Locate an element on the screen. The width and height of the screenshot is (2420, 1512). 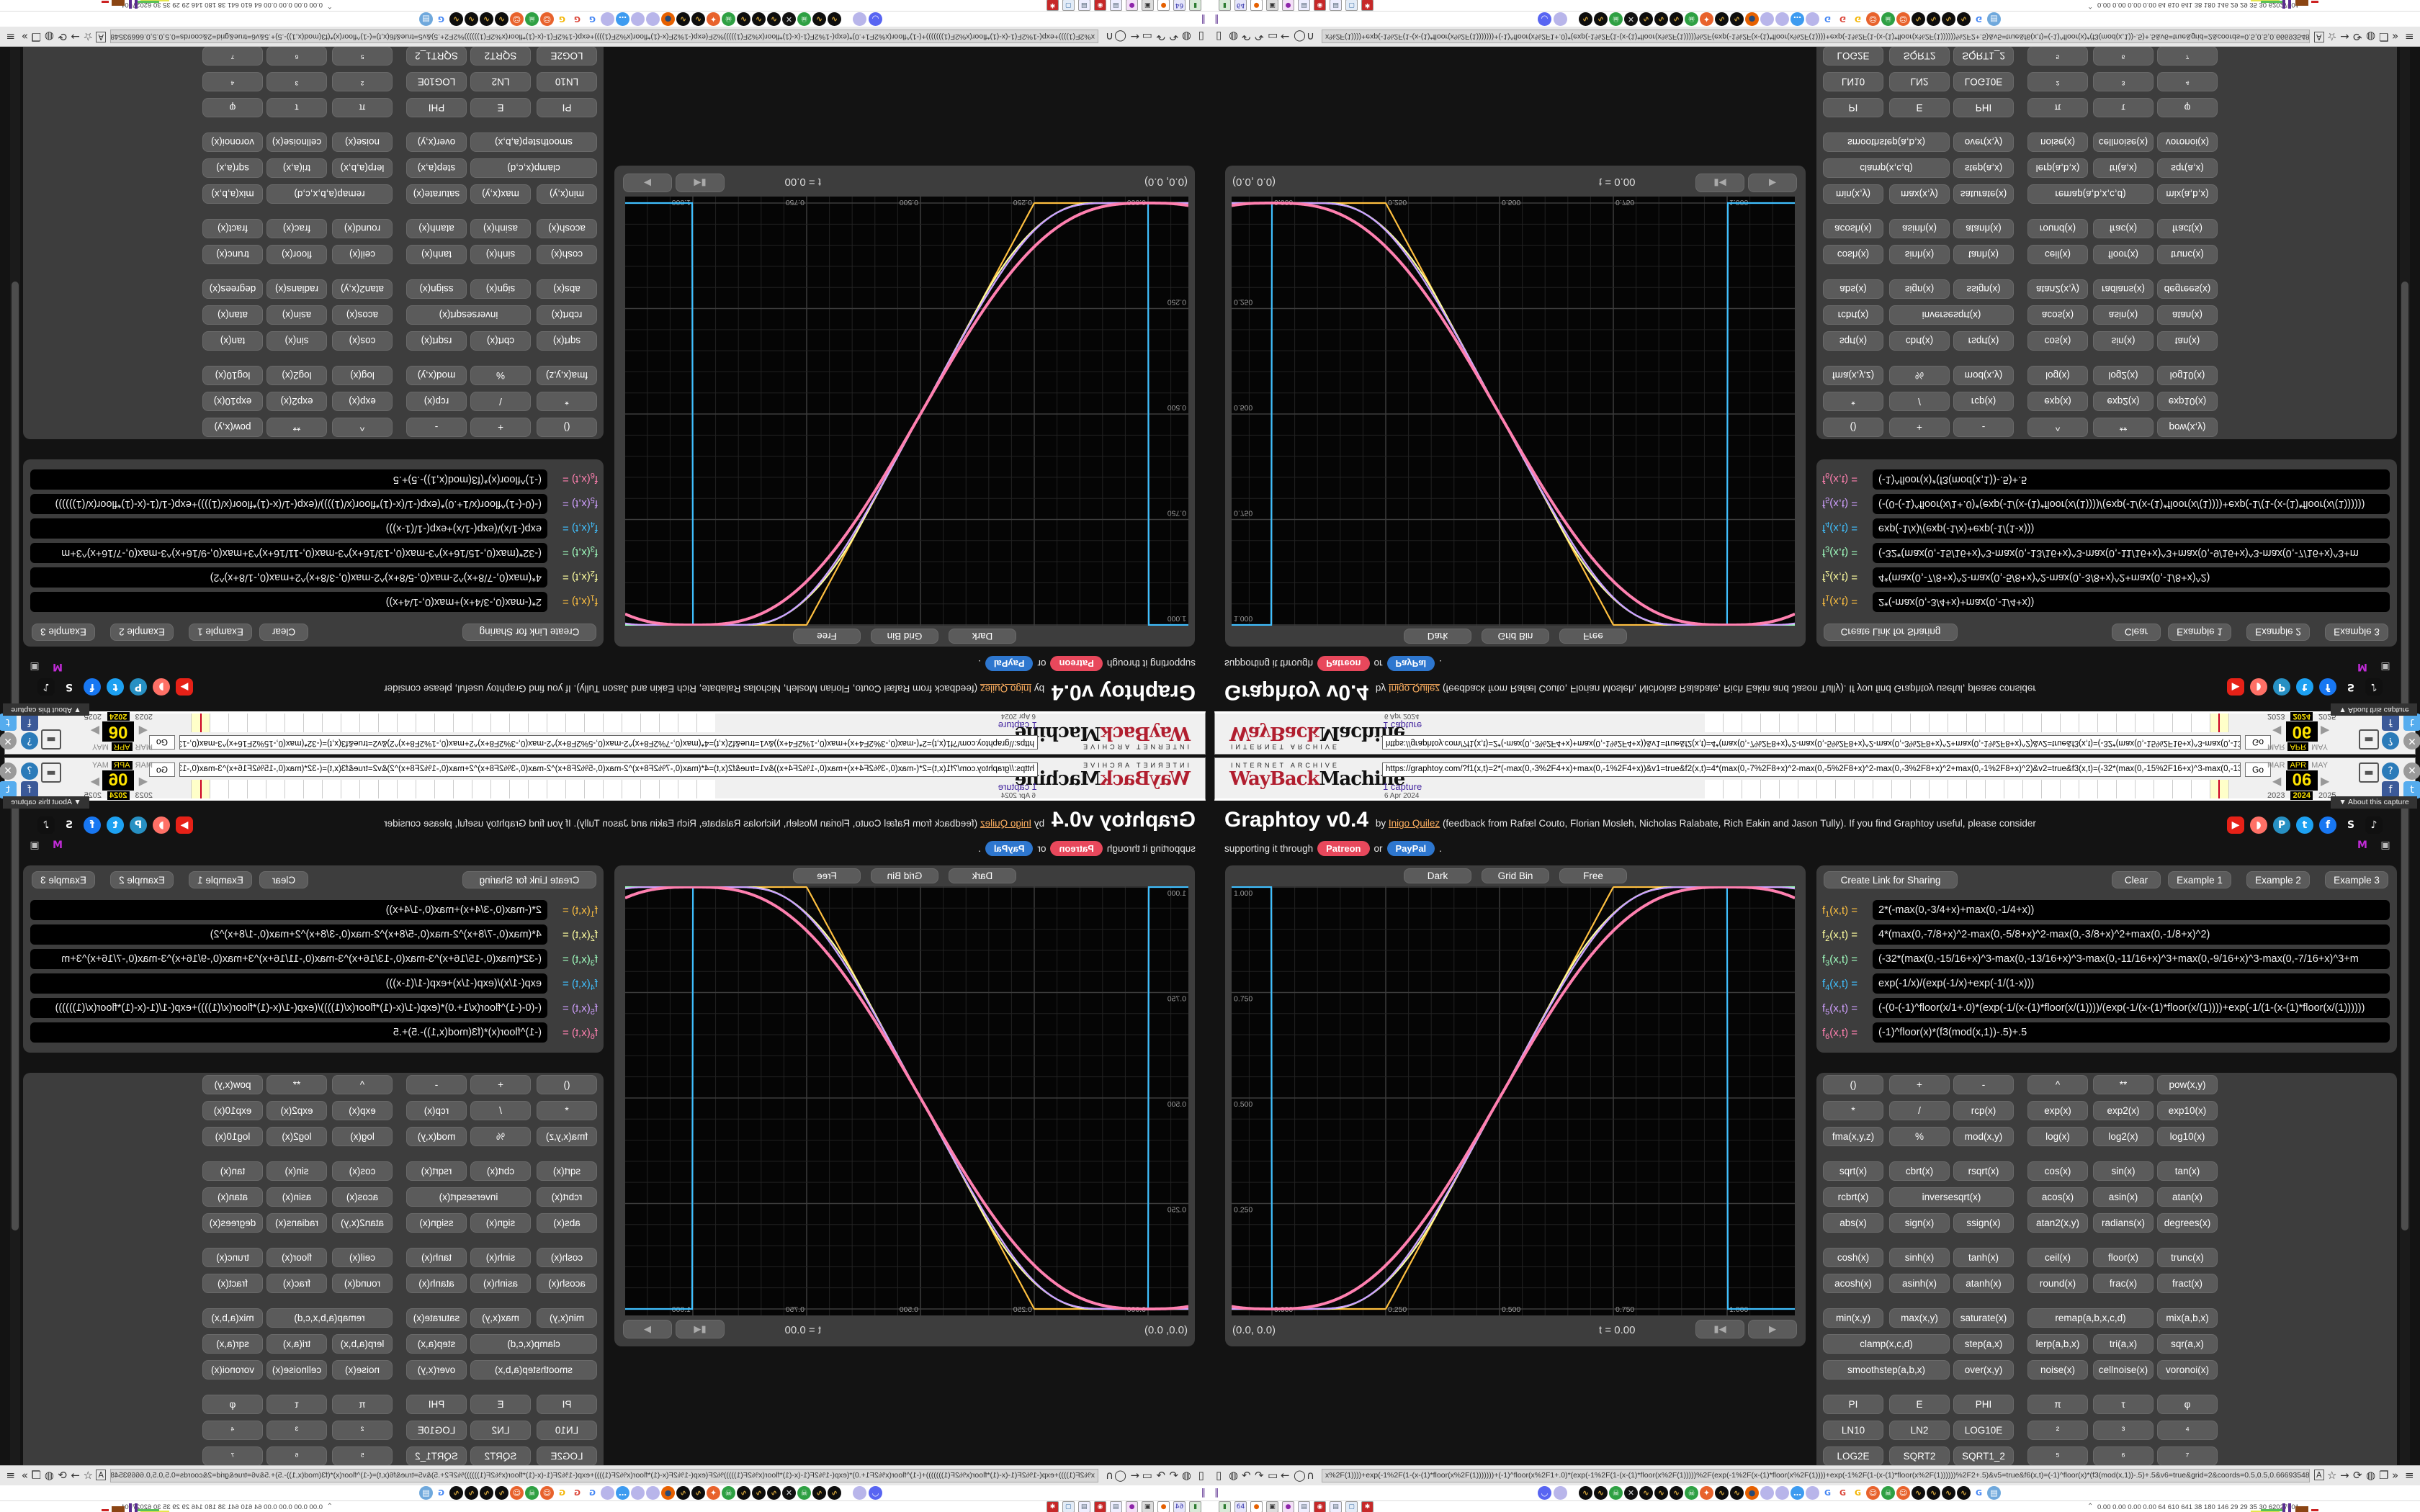
fn-button-noise-x-: noise(x) is located at coordinates (362, 142).